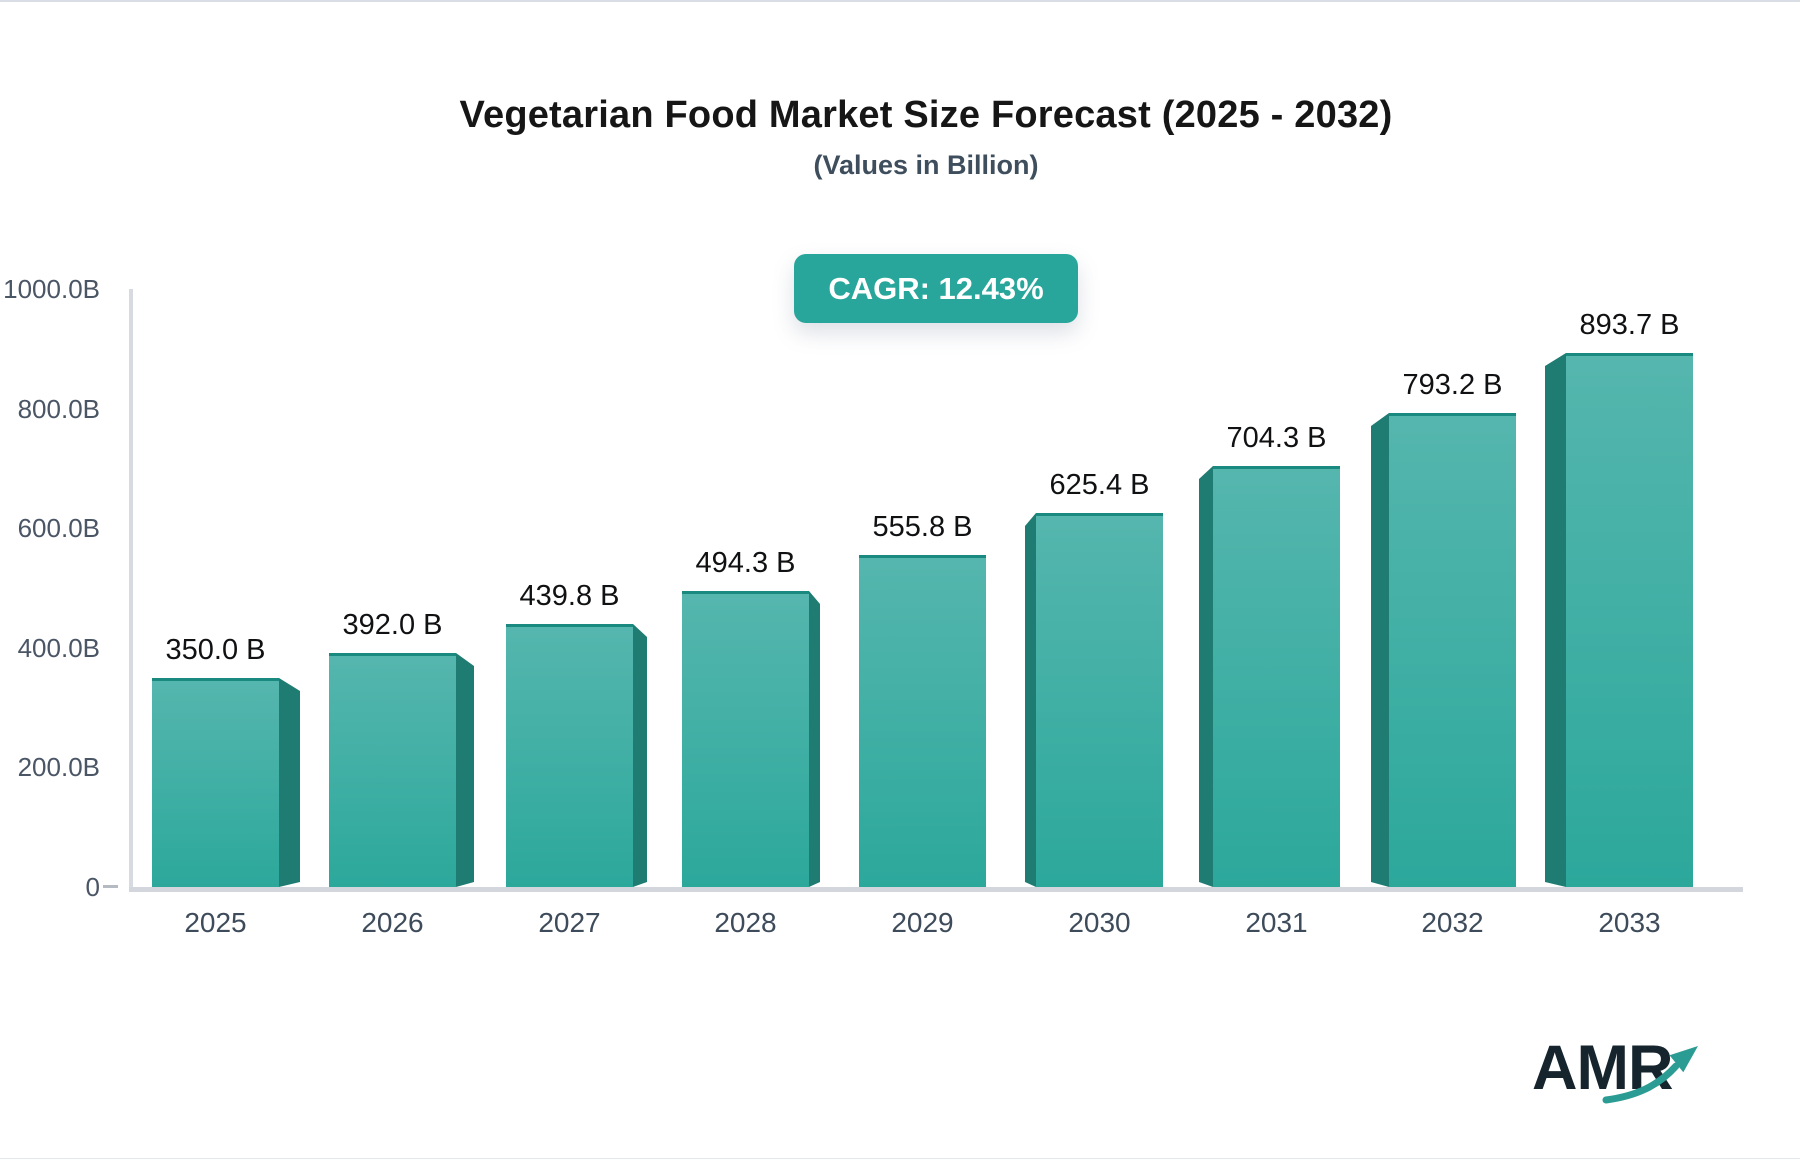 Image resolution: width=1800 pixels, height=1159 pixels. Describe the element at coordinates (51, 289) in the screenshot. I see `y-axis-label: 1000.0B` at that location.